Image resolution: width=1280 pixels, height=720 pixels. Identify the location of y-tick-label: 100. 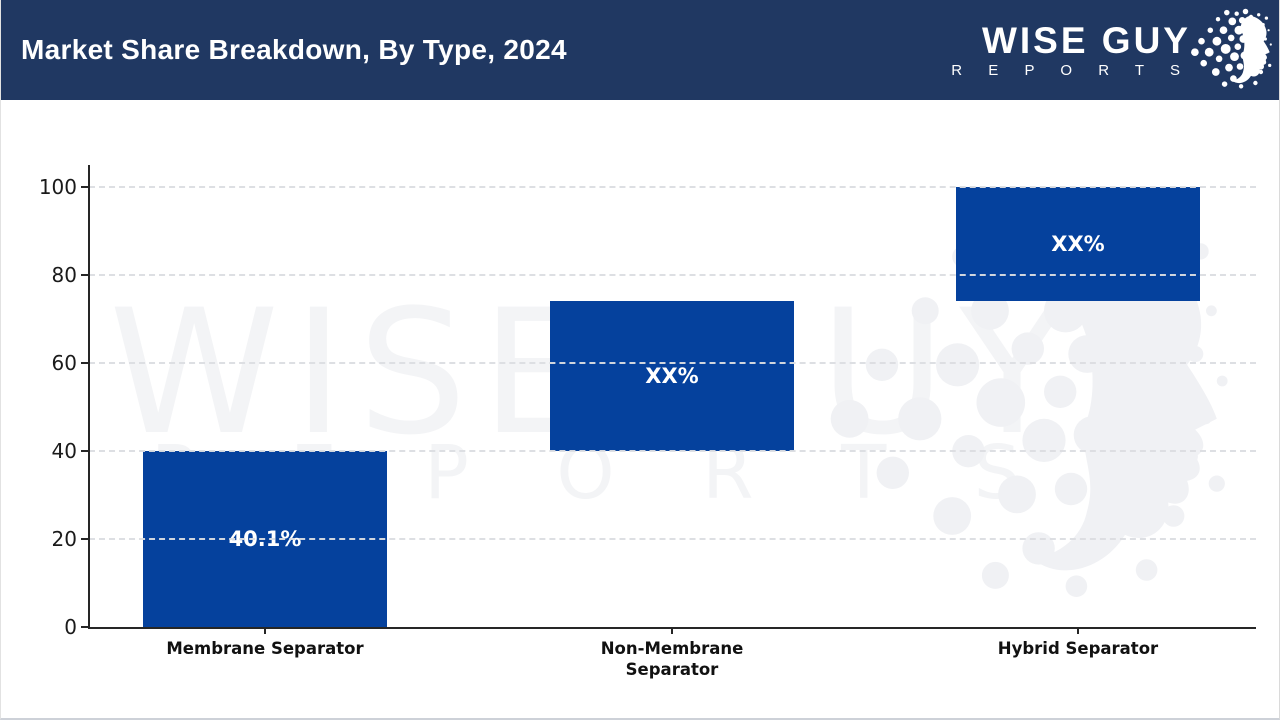
(57, 187).